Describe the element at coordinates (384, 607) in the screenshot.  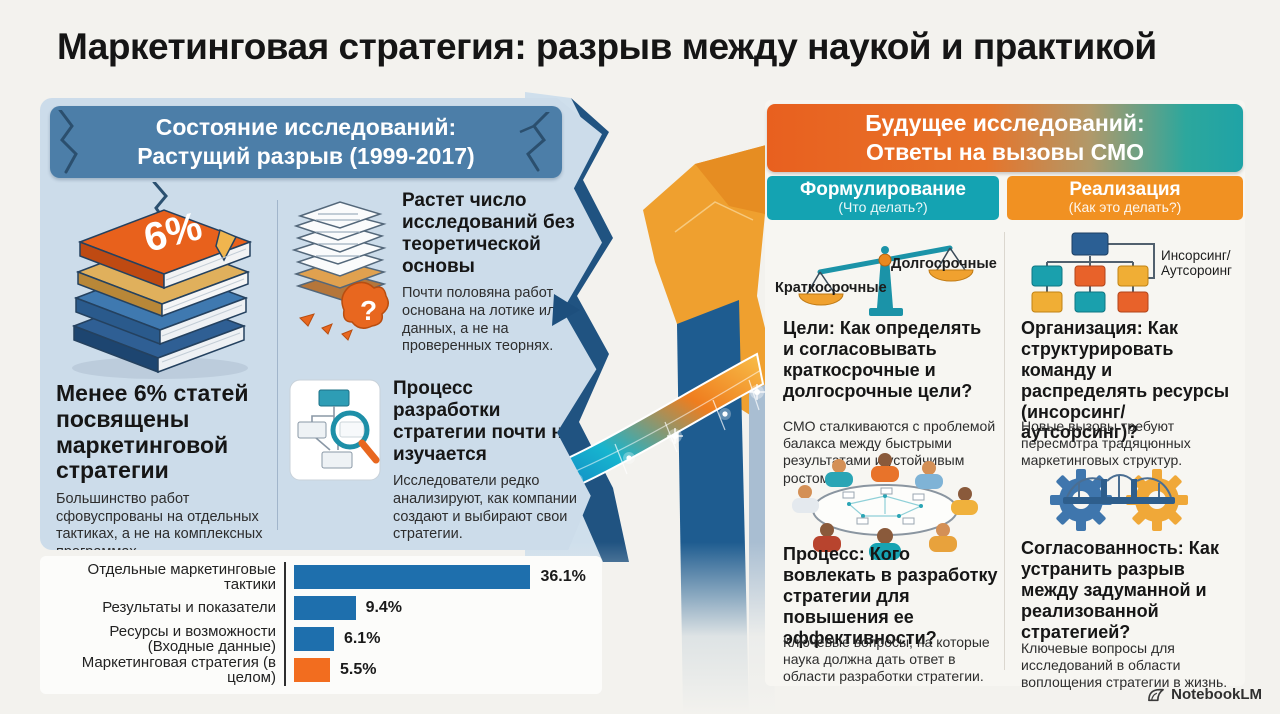
I see `chart-value-label: 9.4%` at that location.